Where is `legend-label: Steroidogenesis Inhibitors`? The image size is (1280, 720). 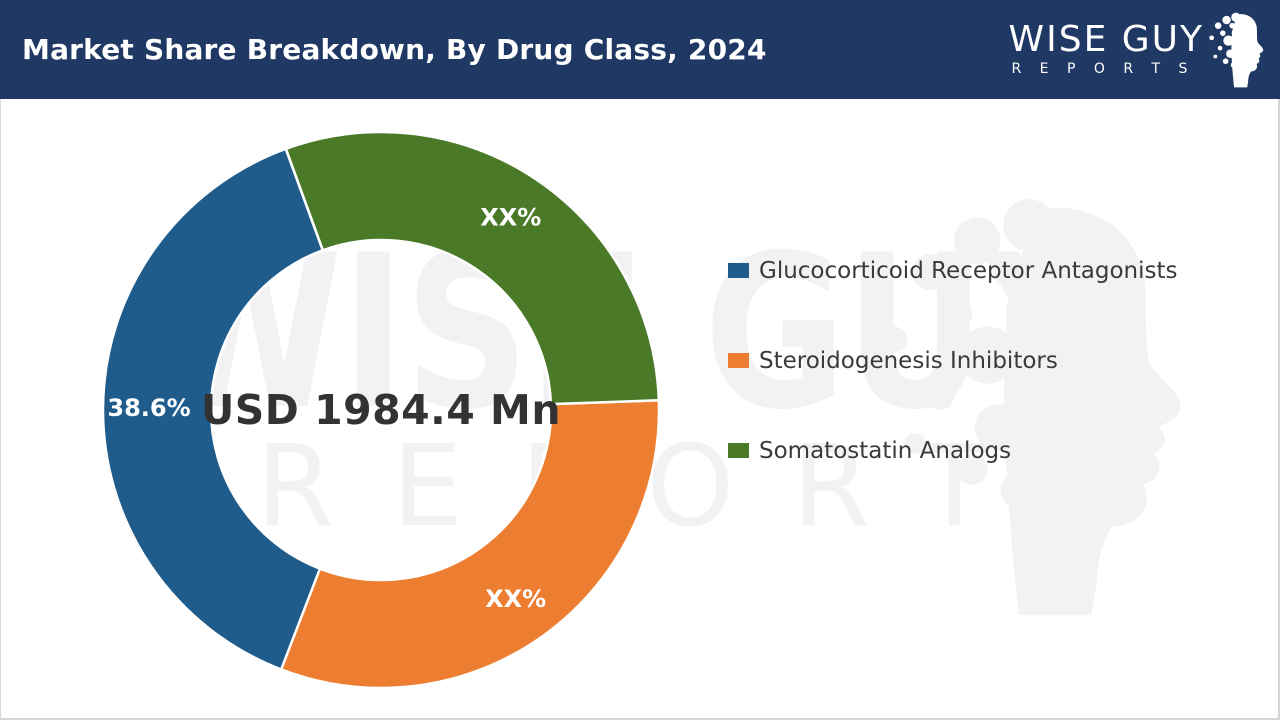 legend-label: Steroidogenesis Inhibitors is located at coordinates (908, 360).